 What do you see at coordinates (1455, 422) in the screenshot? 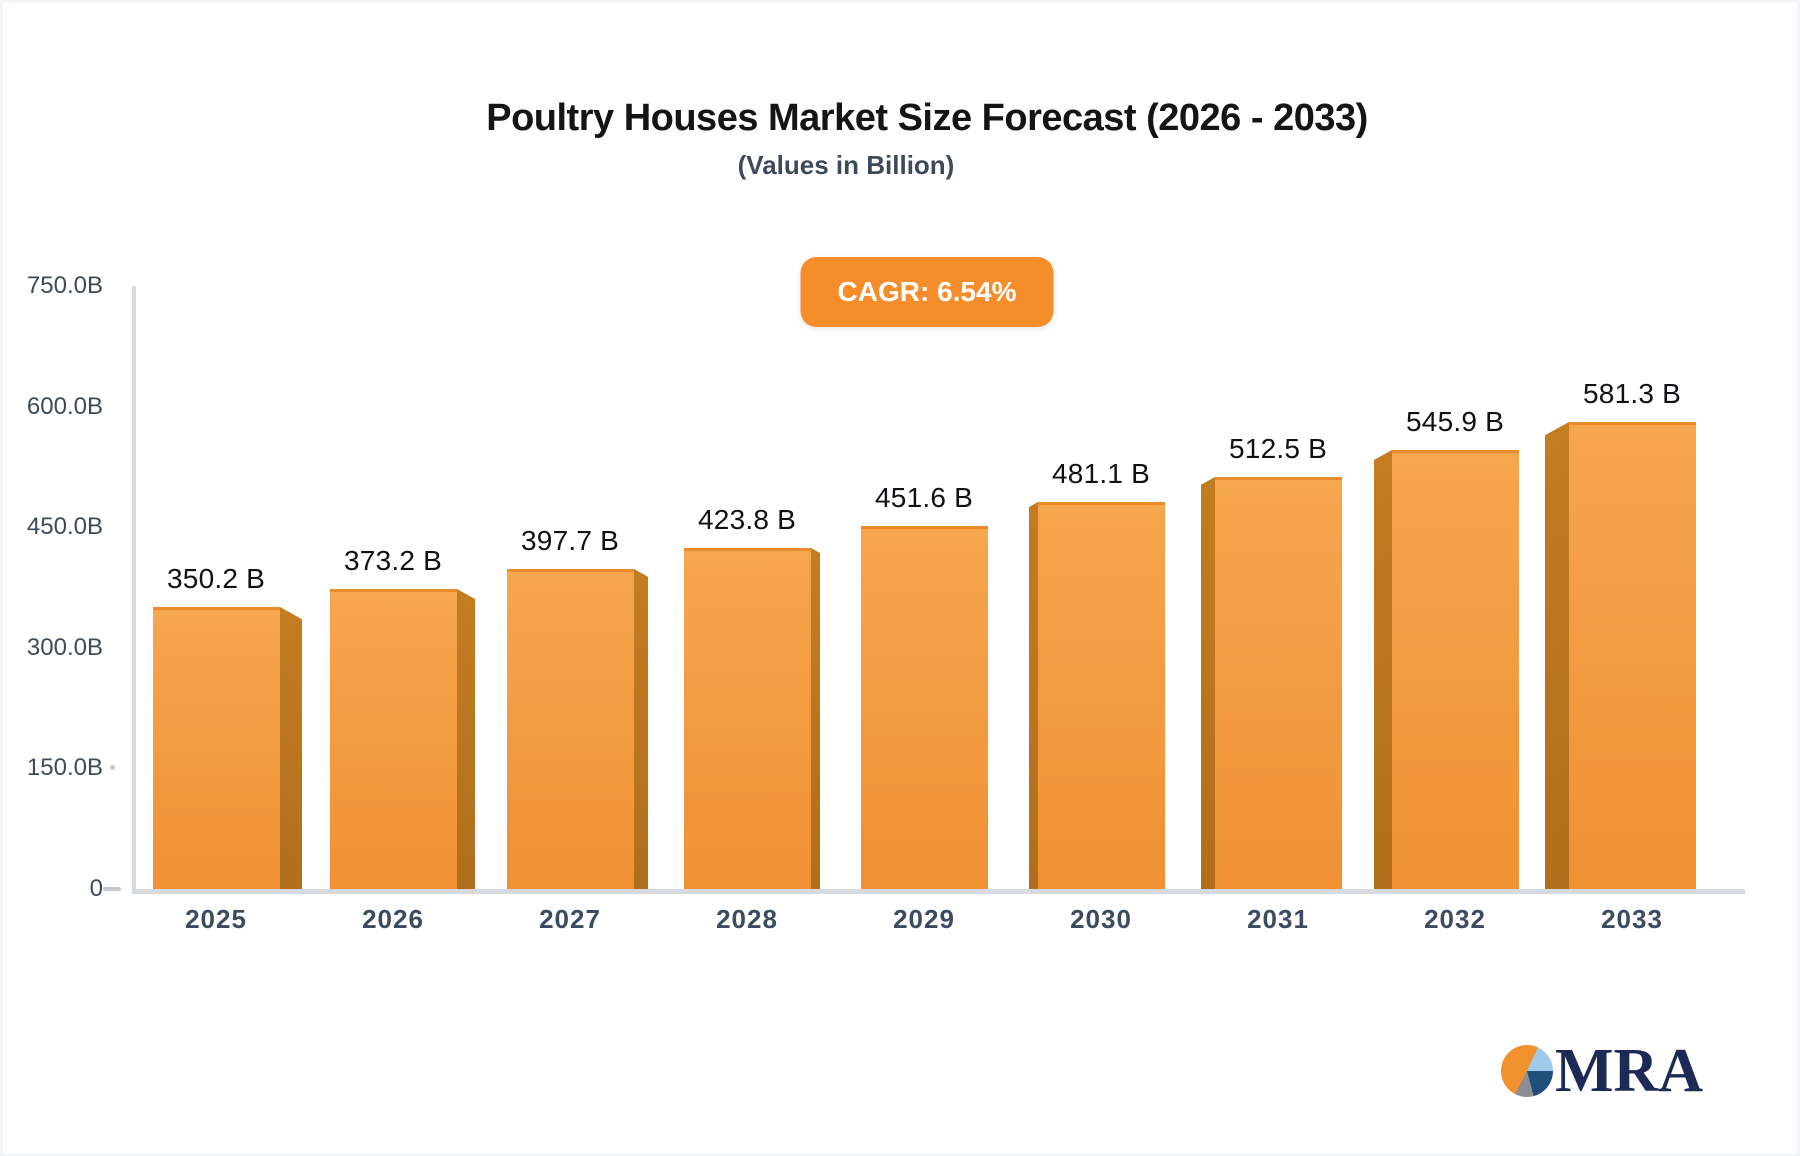
I see `bar-value-label-2032: 545.9 B` at bounding box center [1455, 422].